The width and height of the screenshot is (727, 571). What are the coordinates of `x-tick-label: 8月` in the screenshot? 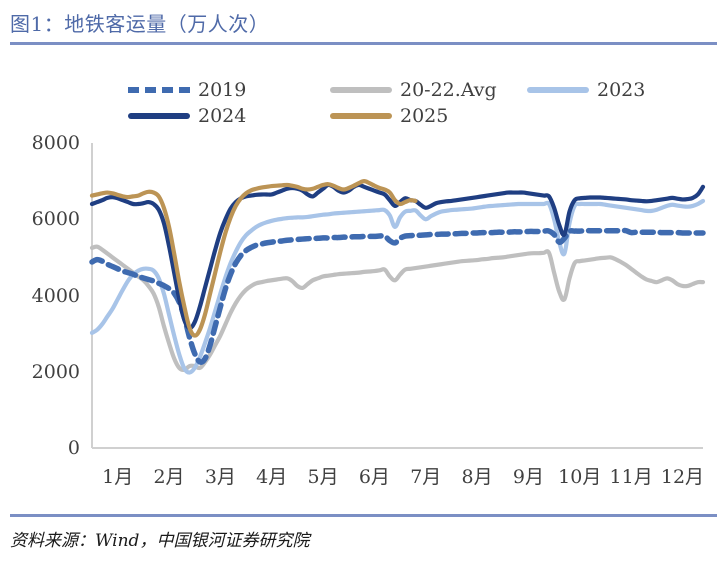 It's located at (477, 477).